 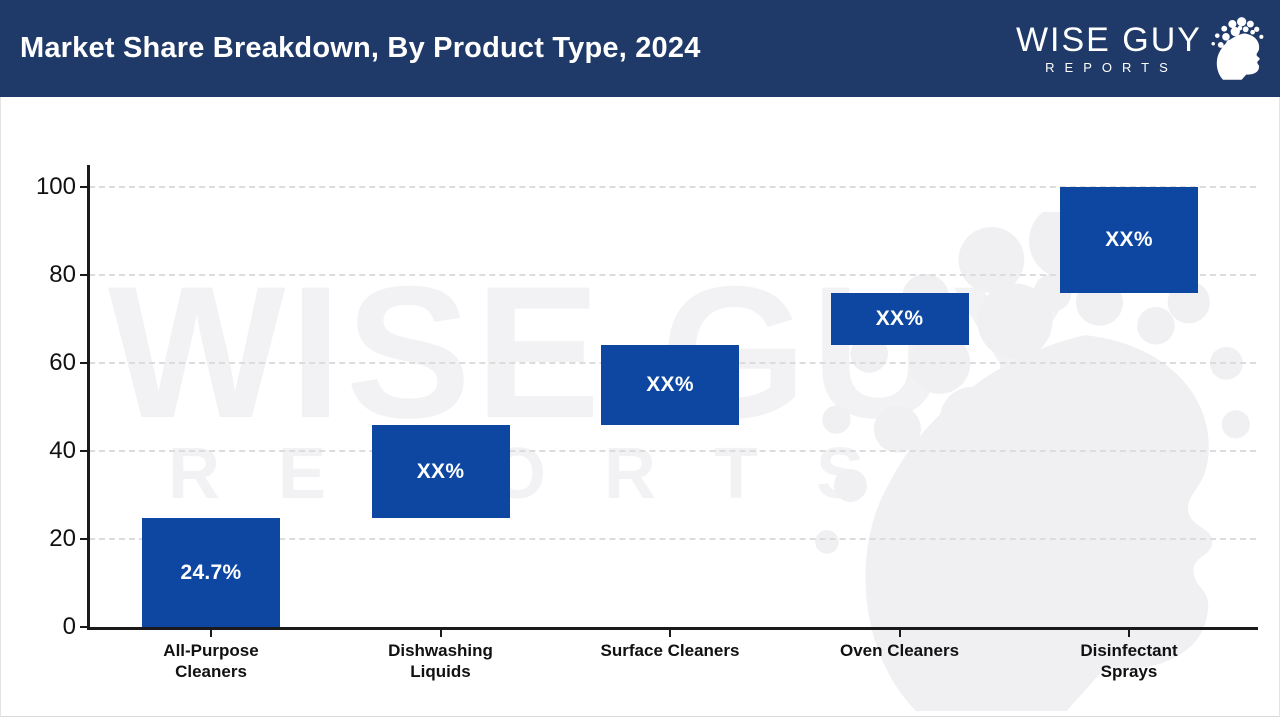 What do you see at coordinates (1108, 40) in the screenshot?
I see `logo-wise-guy-label: WISE GUY` at bounding box center [1108, 40].